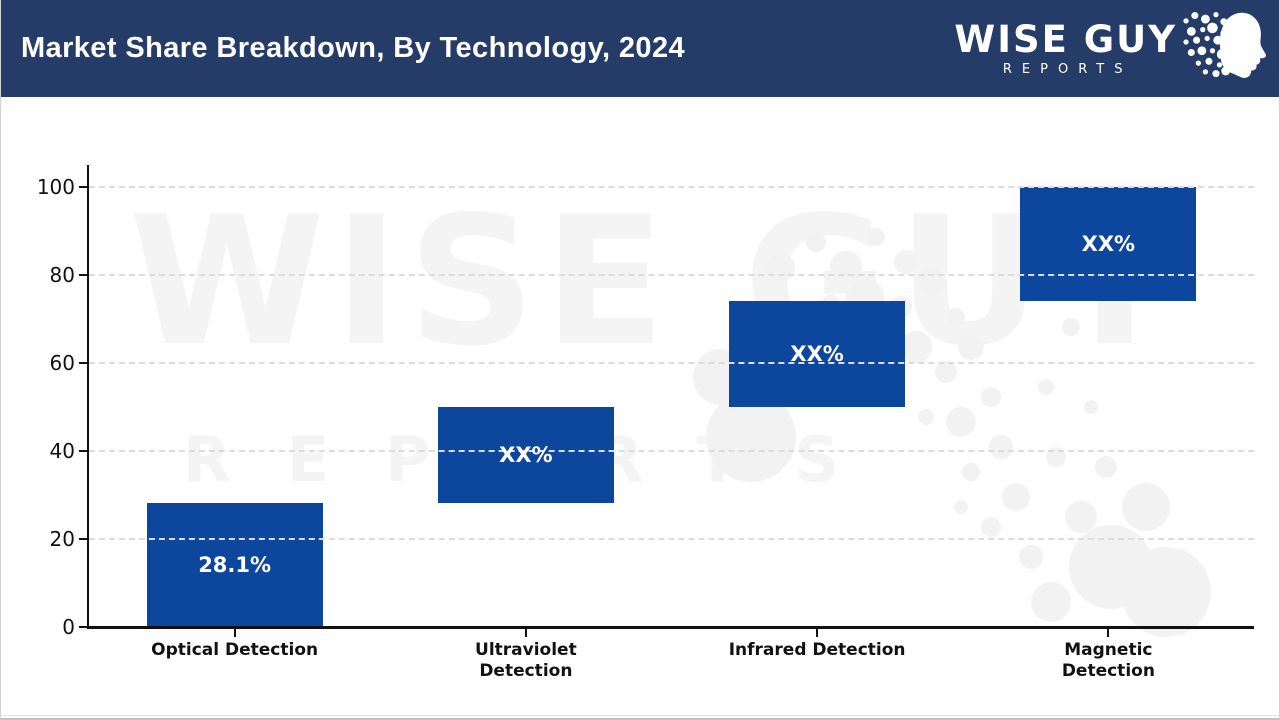  I want to click on logo-name-text: WISE GUY, so click(1065, 39).